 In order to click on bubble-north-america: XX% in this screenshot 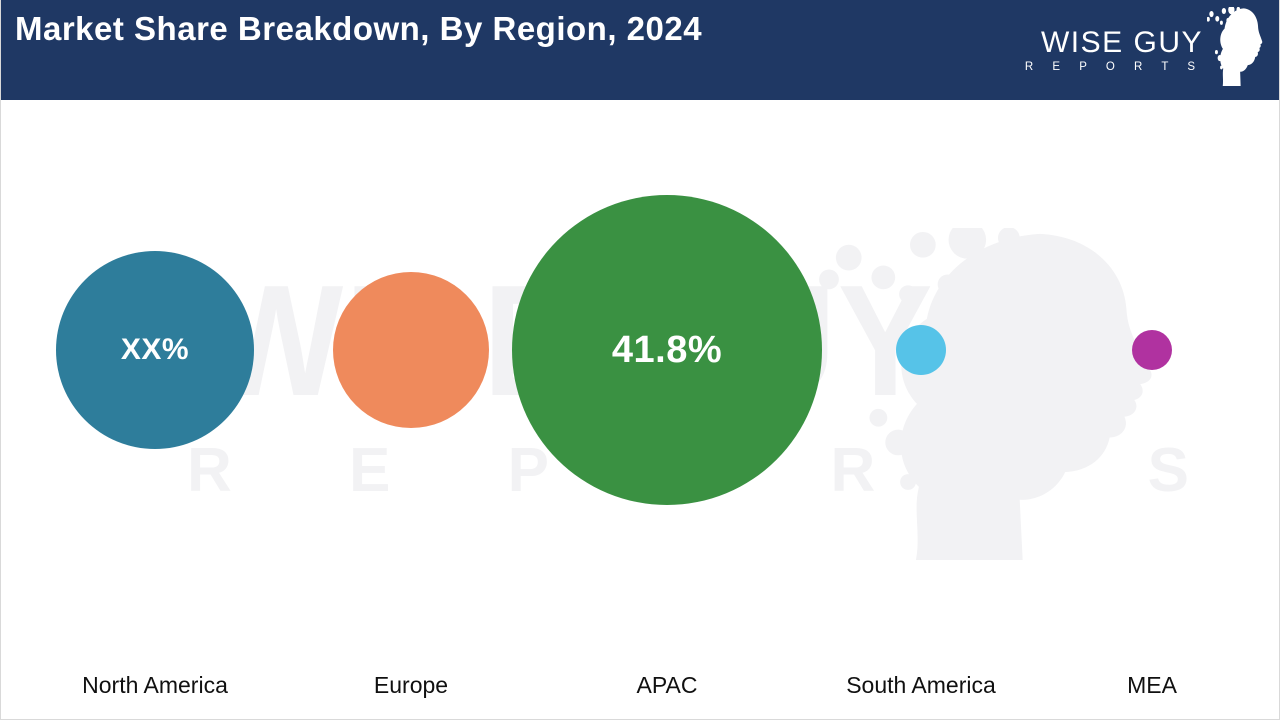, I will do `click(155, 350)`.